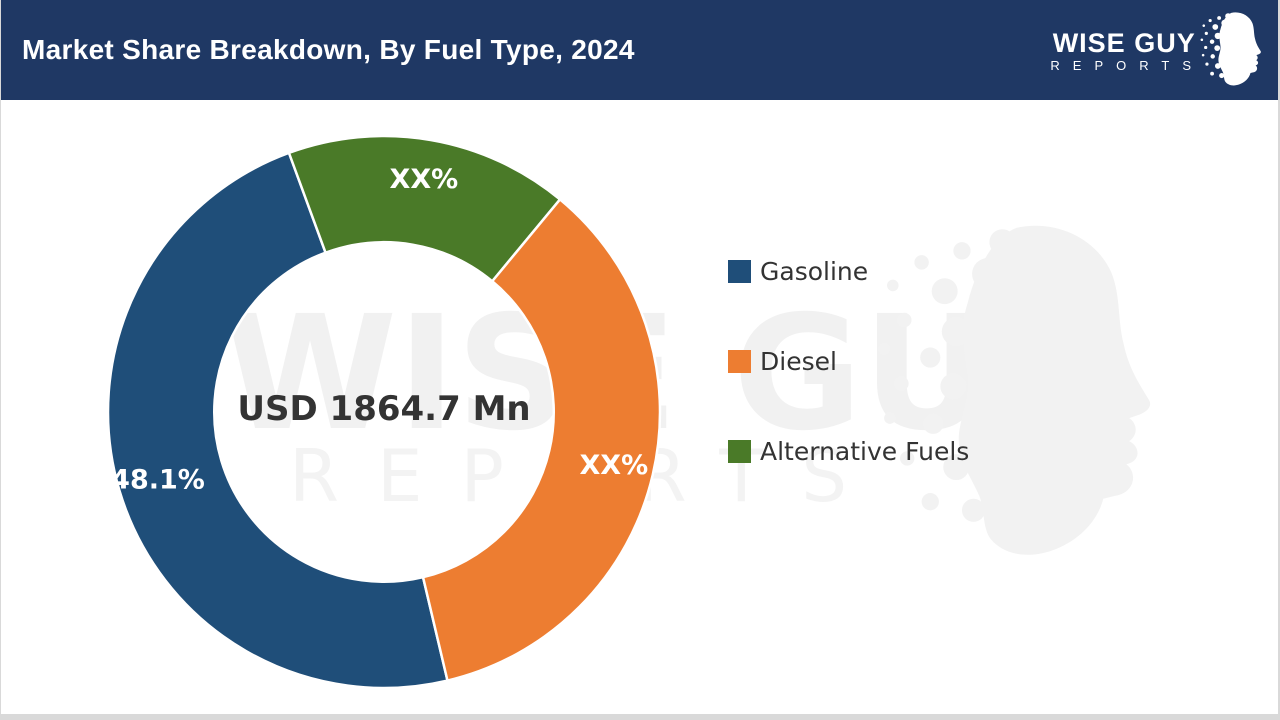 This screenshot has width=1280, height=720. I want to click on logo-text: WISE GUY REPORTS, so click(1124, 50).